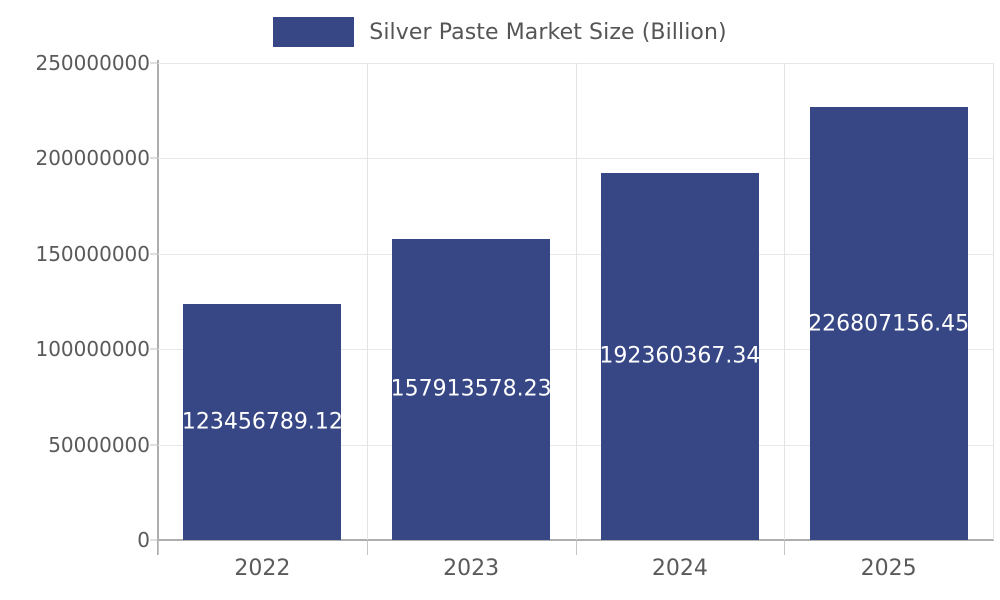  Describe the element at coordinates (314, 32) in the screenshot. I see `legend-swatch-icon` at that location.